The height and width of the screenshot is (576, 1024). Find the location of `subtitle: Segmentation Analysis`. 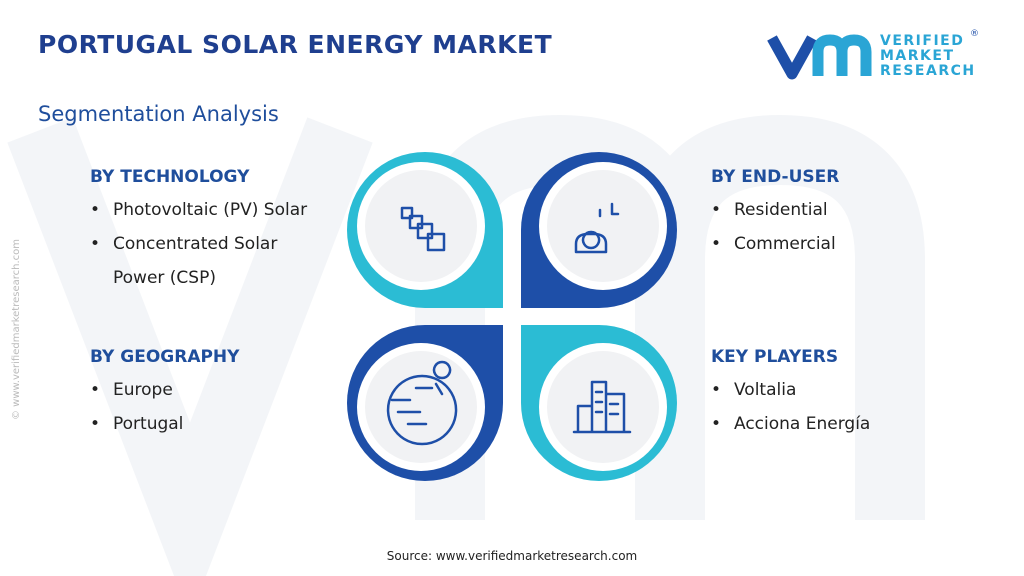

subtitle: Segmentation Analysis is located at coordinates (158, 114).